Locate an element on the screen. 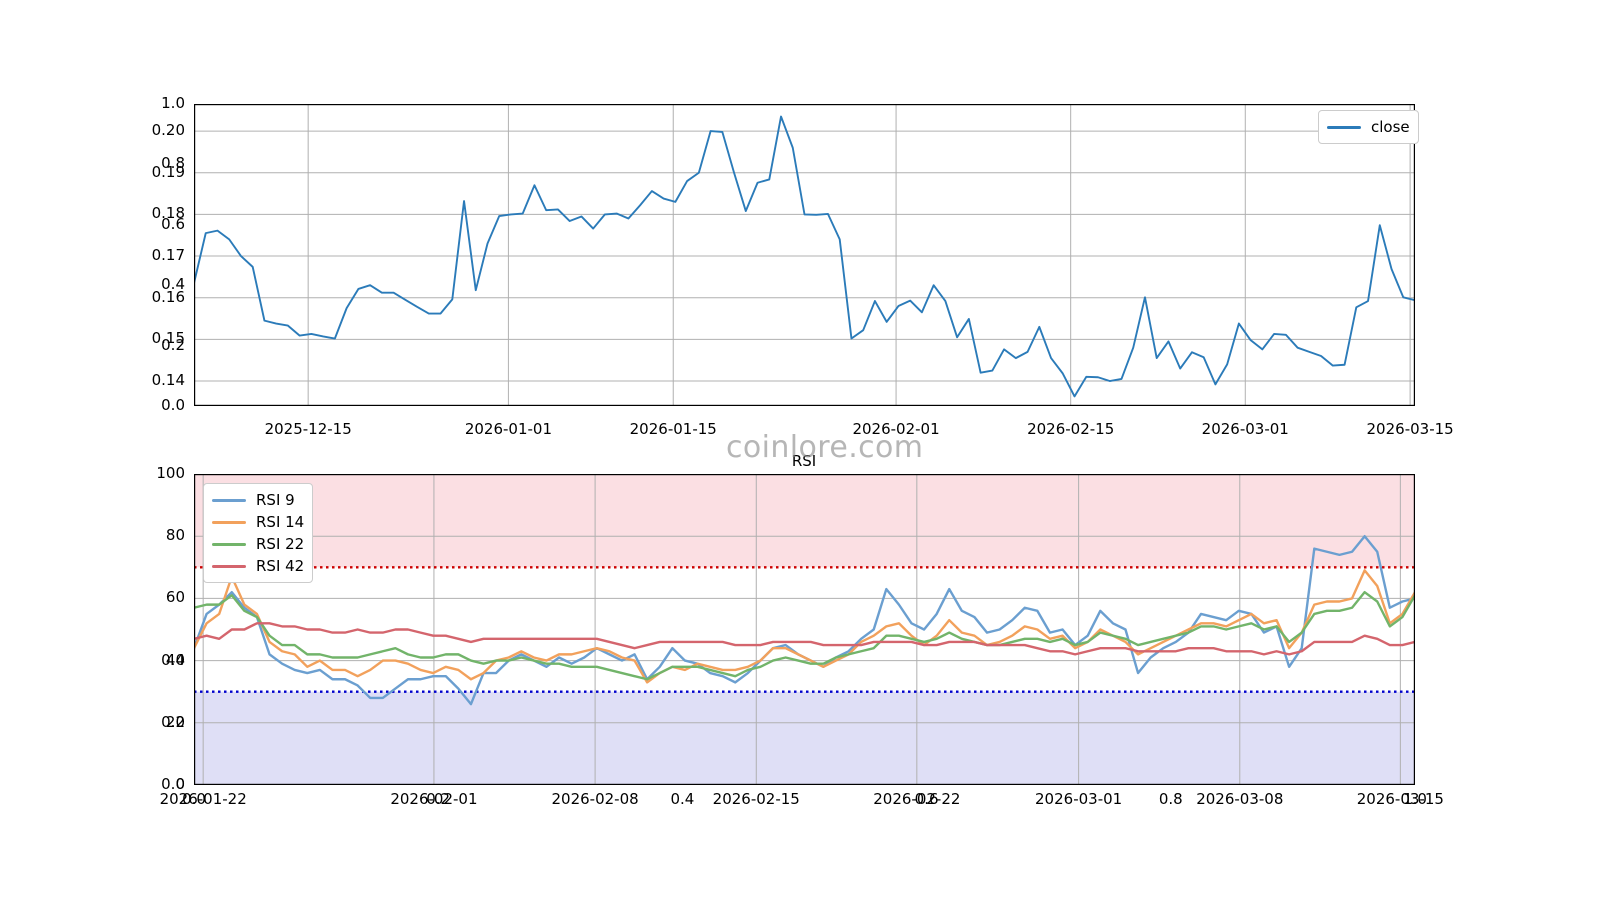 This screenshot has width=1600, height=900. price-ytick-3: 0.17 is located at coordinates (168, 255).